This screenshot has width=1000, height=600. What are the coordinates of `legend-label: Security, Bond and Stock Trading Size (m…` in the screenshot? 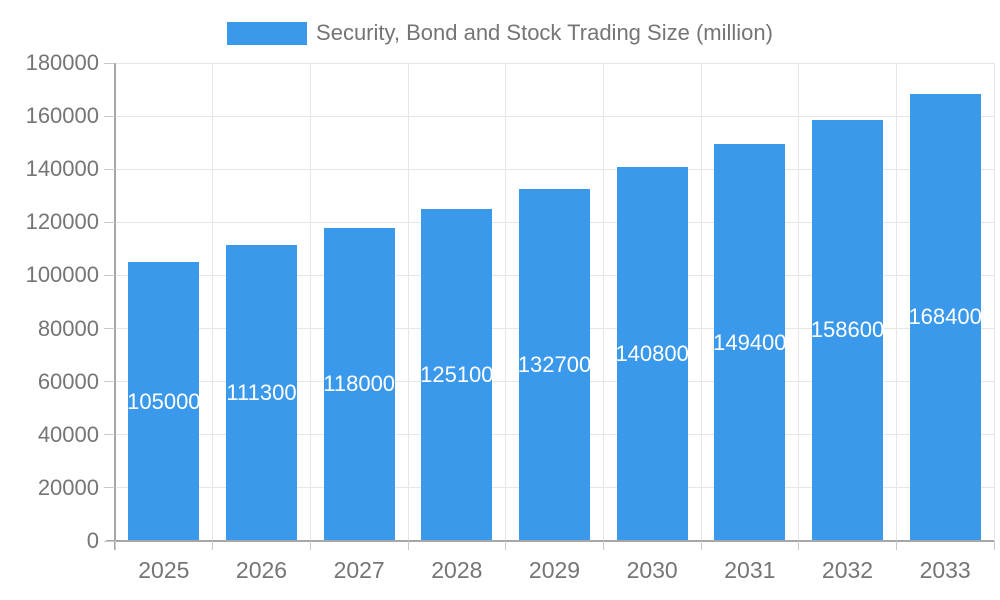 It's located at (544, 32).